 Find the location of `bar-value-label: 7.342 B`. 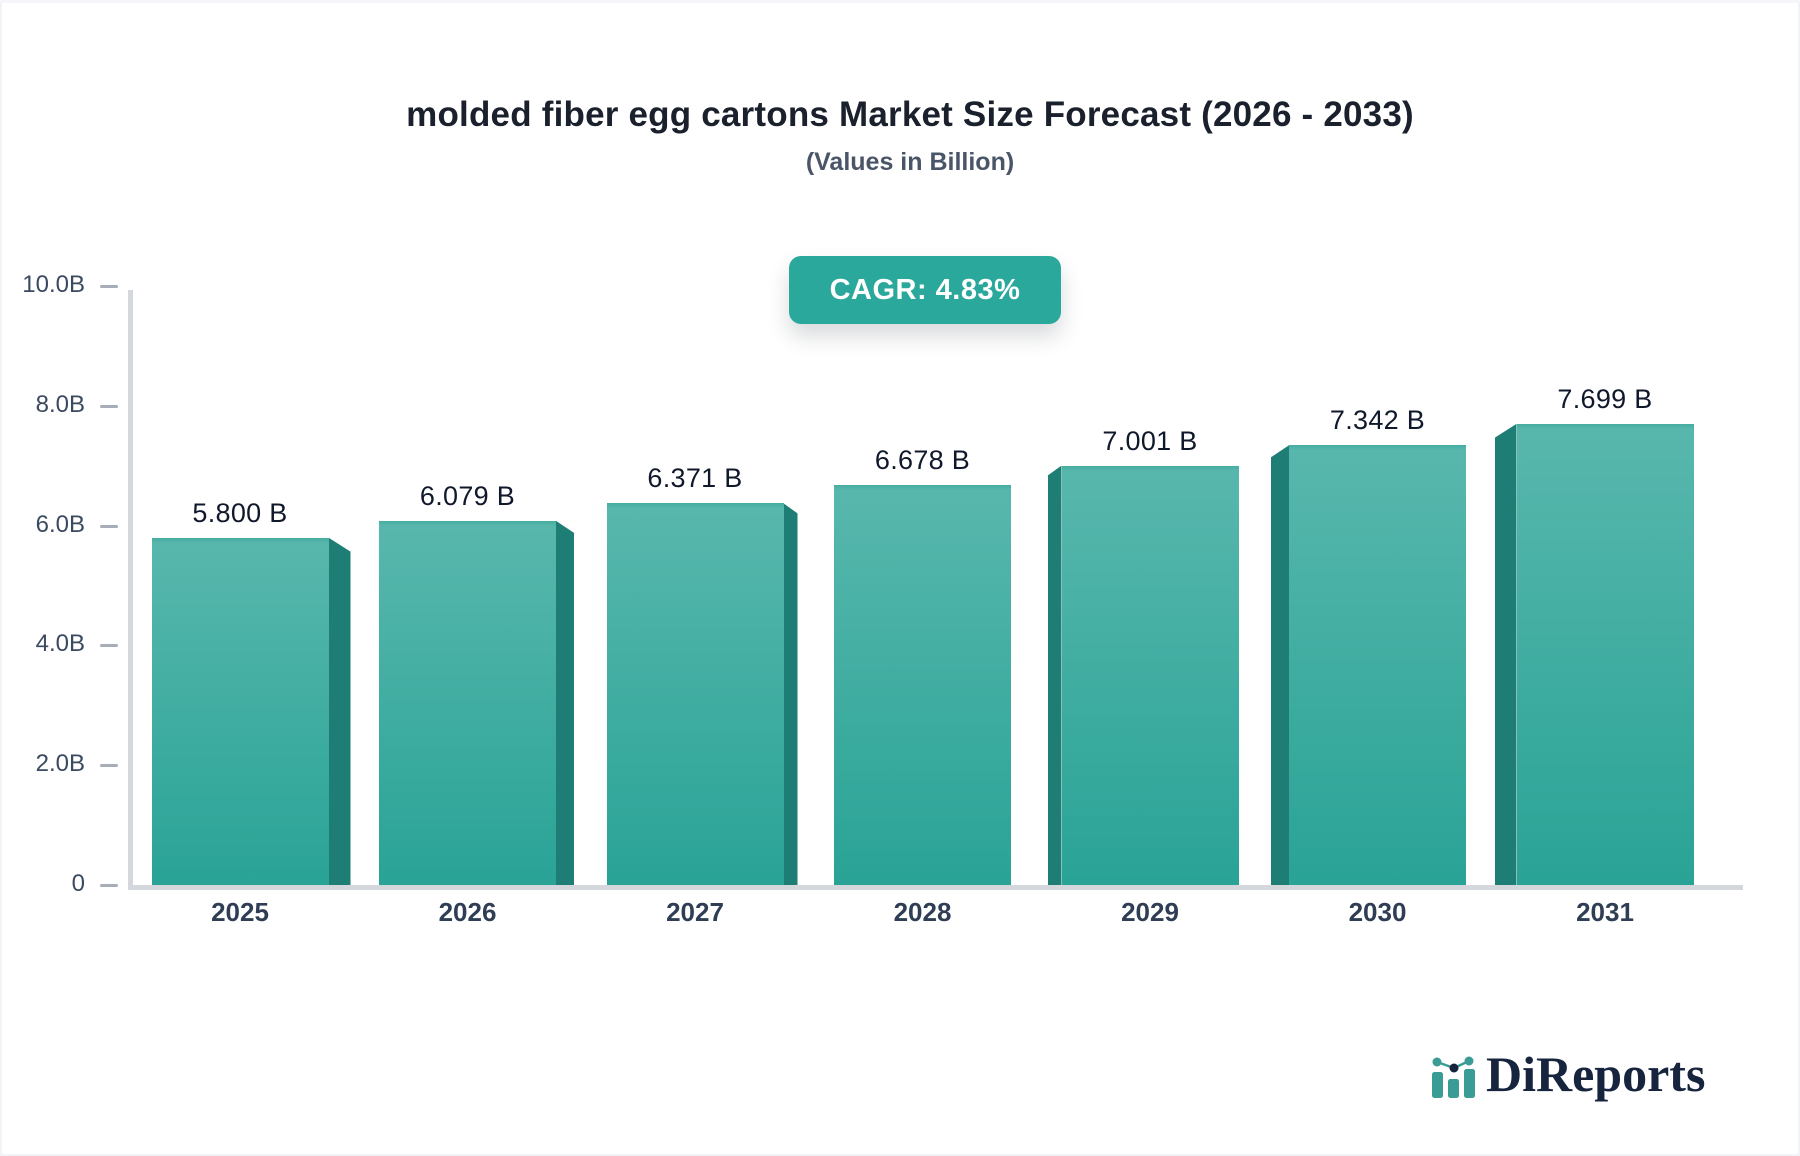

bar-value-label: 7.342 B is located at coordinates (1377, 420).